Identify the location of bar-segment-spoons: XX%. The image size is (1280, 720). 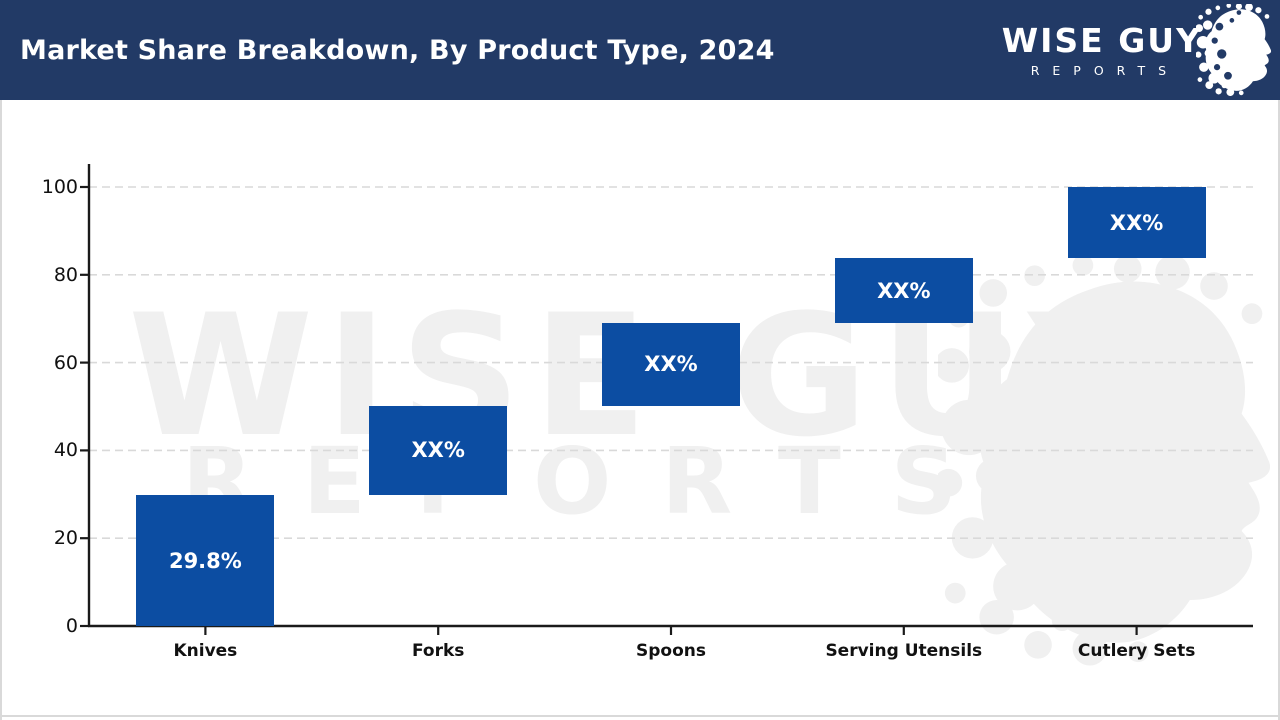
(671, 364).